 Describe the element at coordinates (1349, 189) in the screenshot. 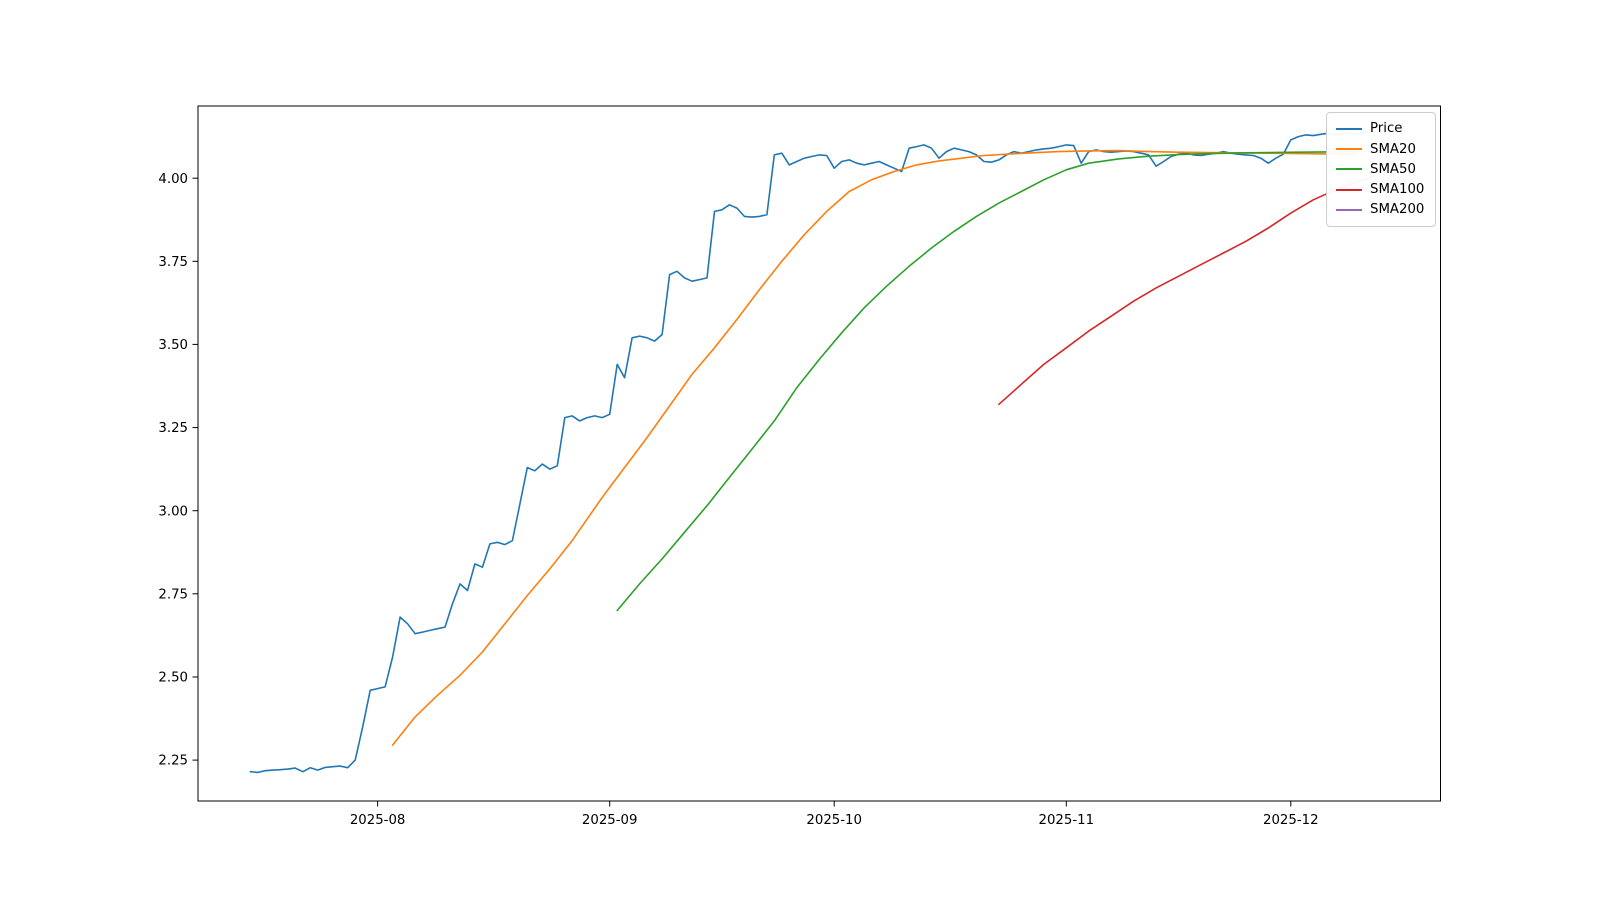

I see `legend-line-sample-sma100` at that location.